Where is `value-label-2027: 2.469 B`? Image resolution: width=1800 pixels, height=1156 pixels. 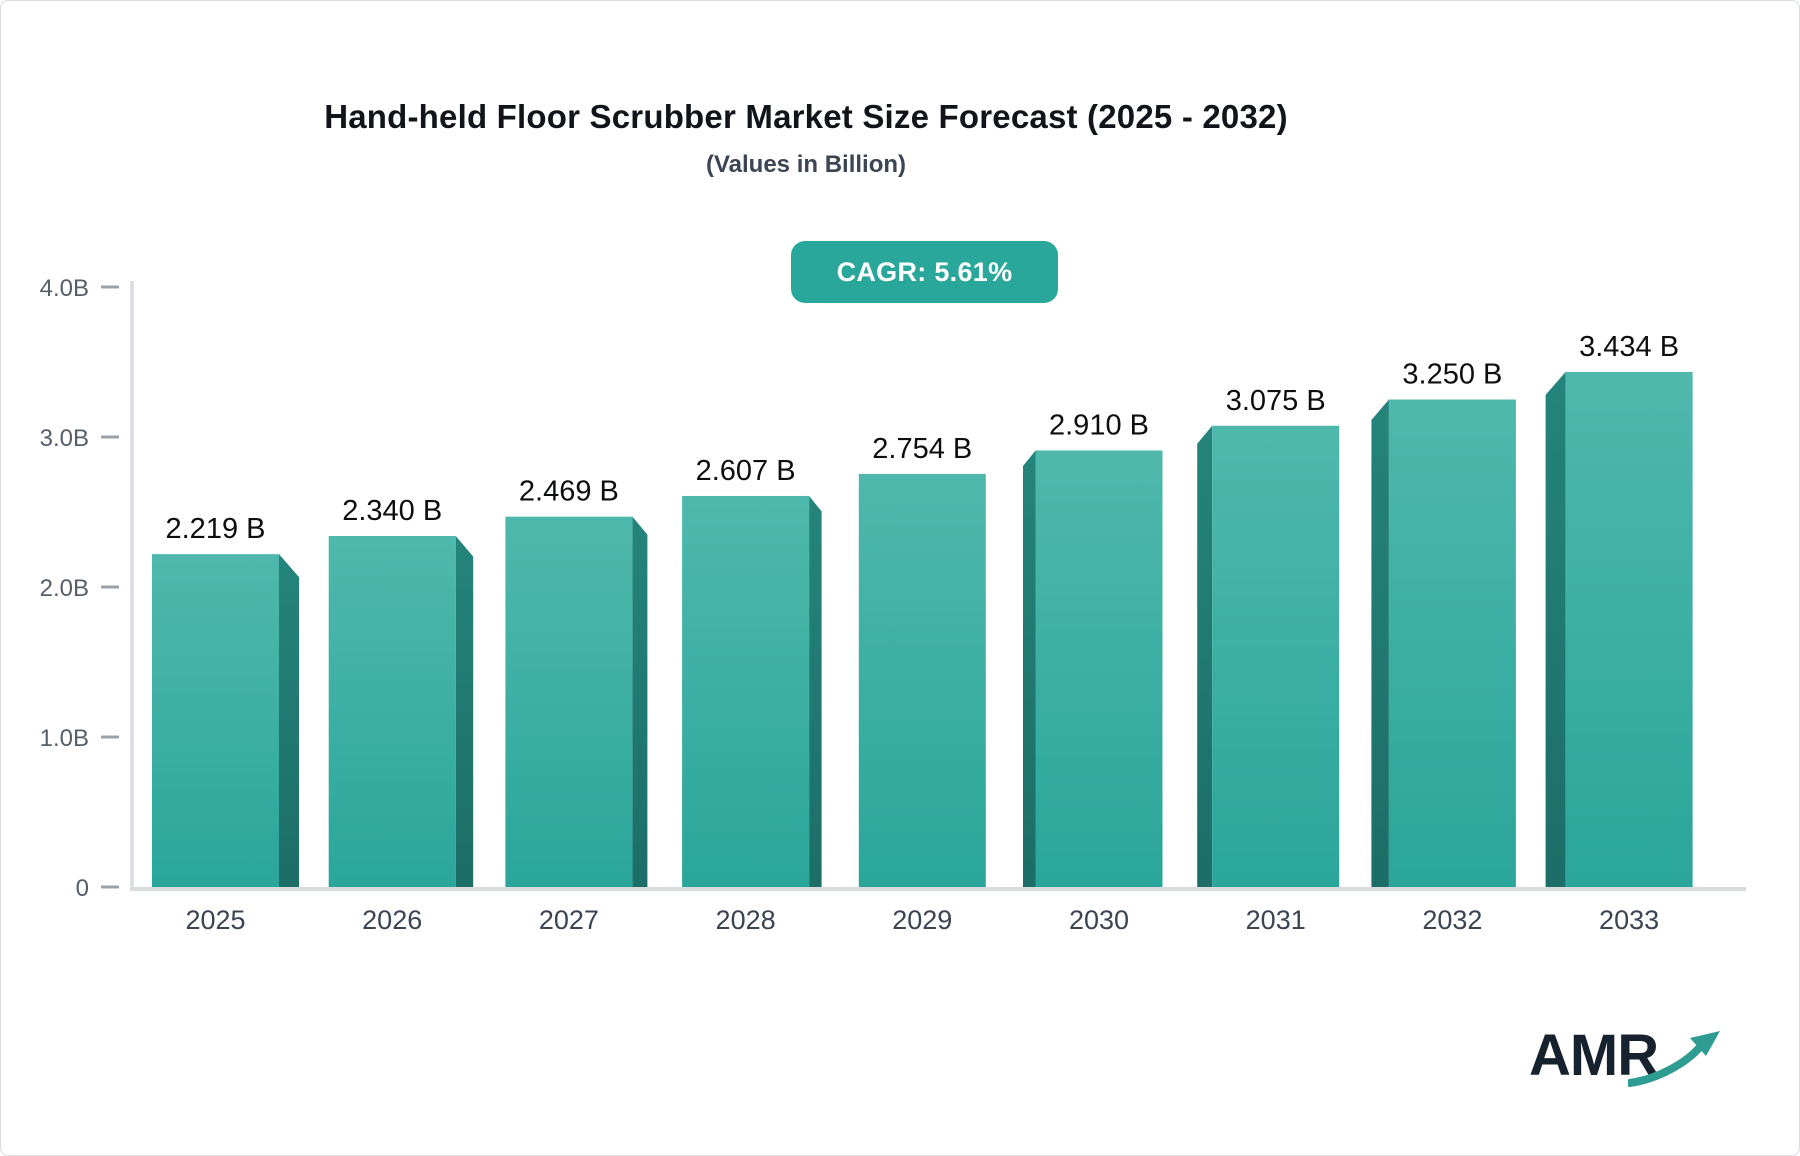
value-label-2027: 2.469 B is located at coordinates (569, 492).